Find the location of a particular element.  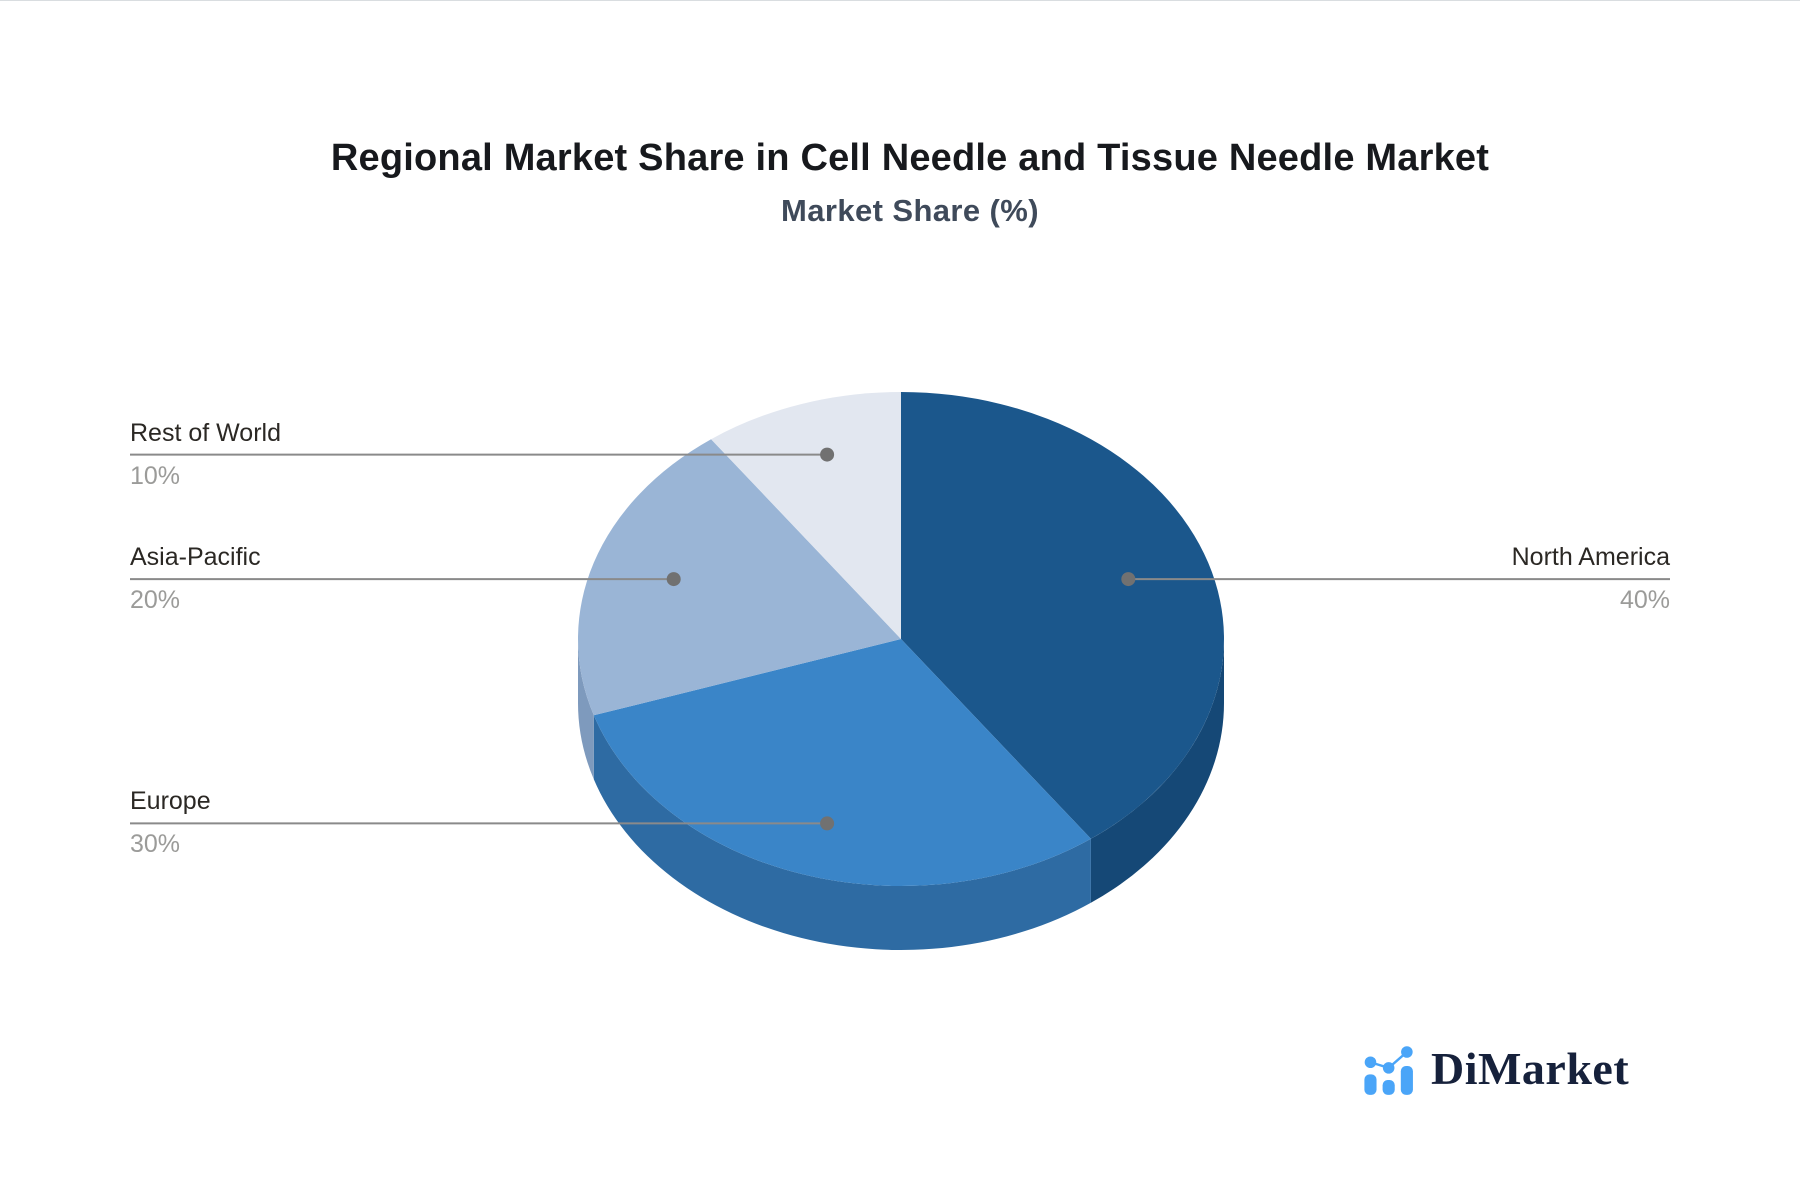

callout-north-america: North America 40% is located at coordinates (1390, 578).